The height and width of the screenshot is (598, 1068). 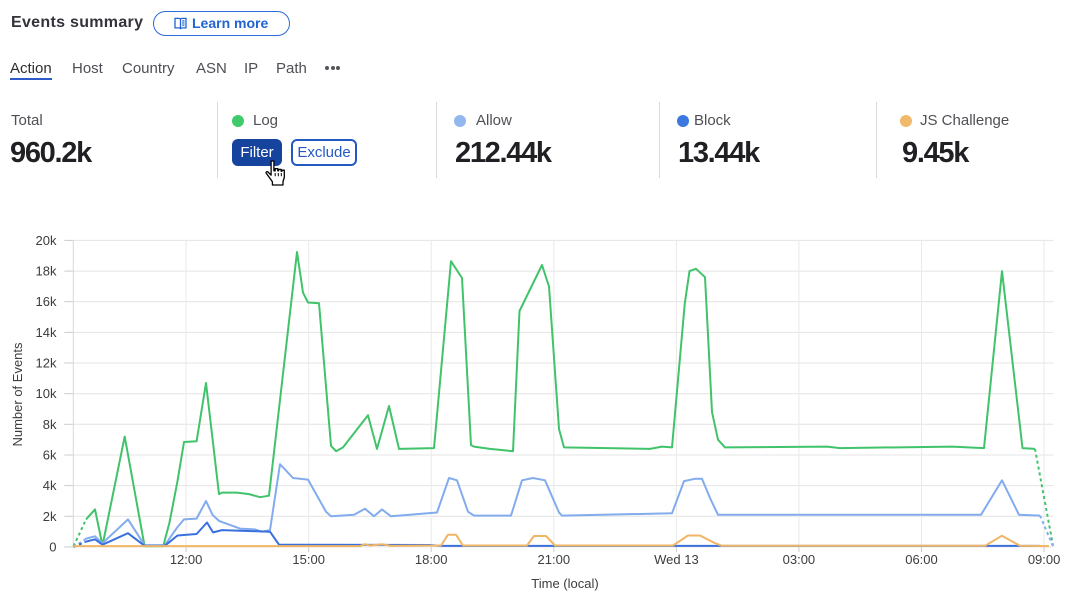 I want to click on svg-text: 4k, so click(x=50, y=485).